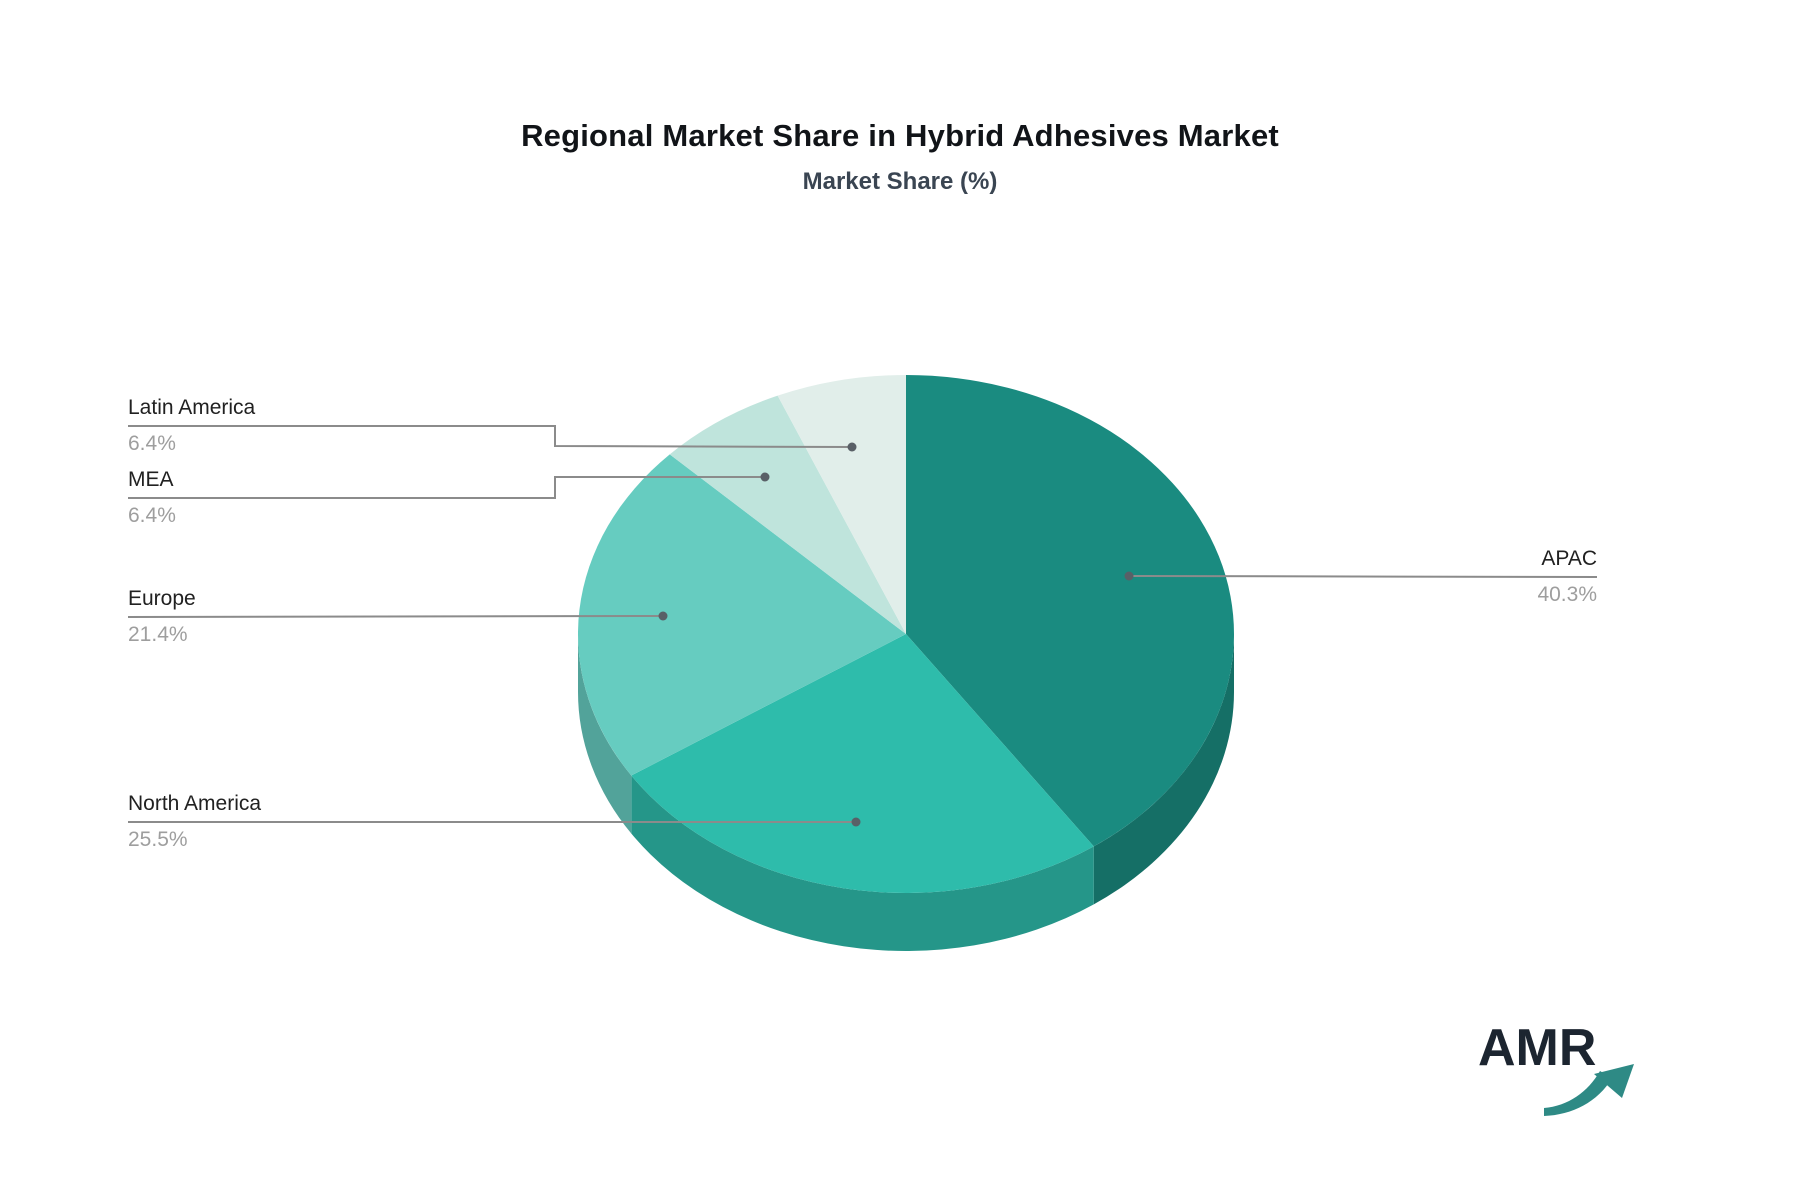  Describe the element at coordinates (1589, 1090) in the screenshot. I see `logo-arrow-icon` at that location.